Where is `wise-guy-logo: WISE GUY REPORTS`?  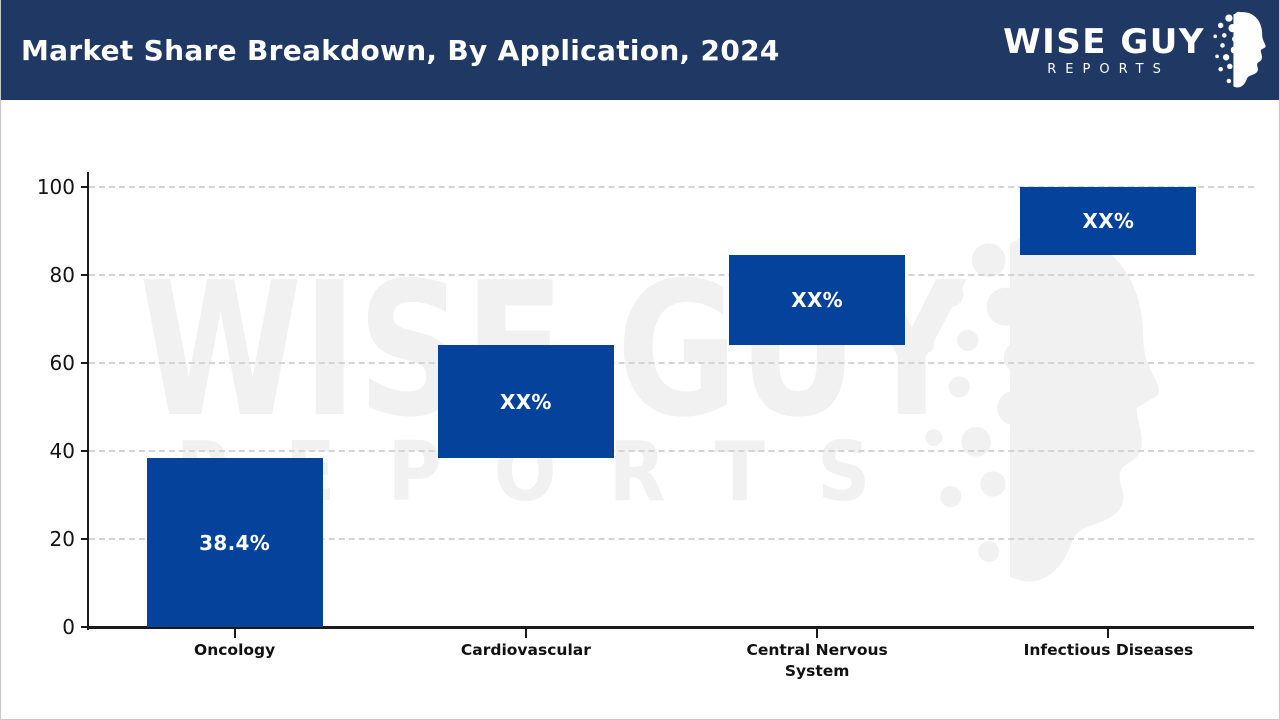 wise-guy-logo: WISE GUY REPORTS is located at coordinates (1136, 50).